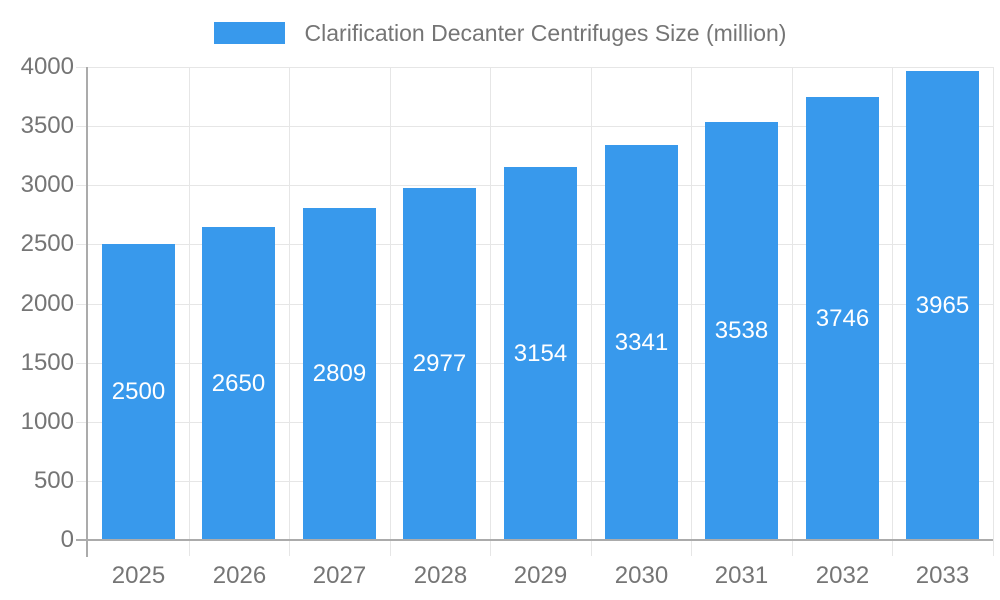 This screenshot has height=600, width=1000. I want to click on bar-2030: 3341, so click(641, 342).